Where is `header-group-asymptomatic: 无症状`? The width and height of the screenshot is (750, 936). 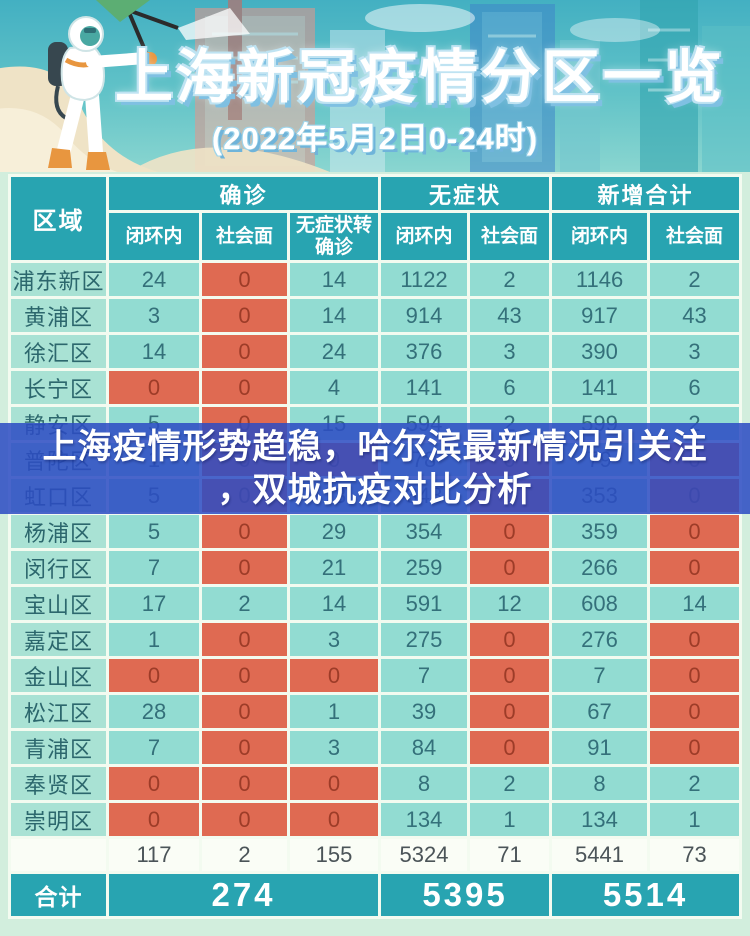 header-group-asymptomatic: 无症状 is located at coordinates (465, 193).